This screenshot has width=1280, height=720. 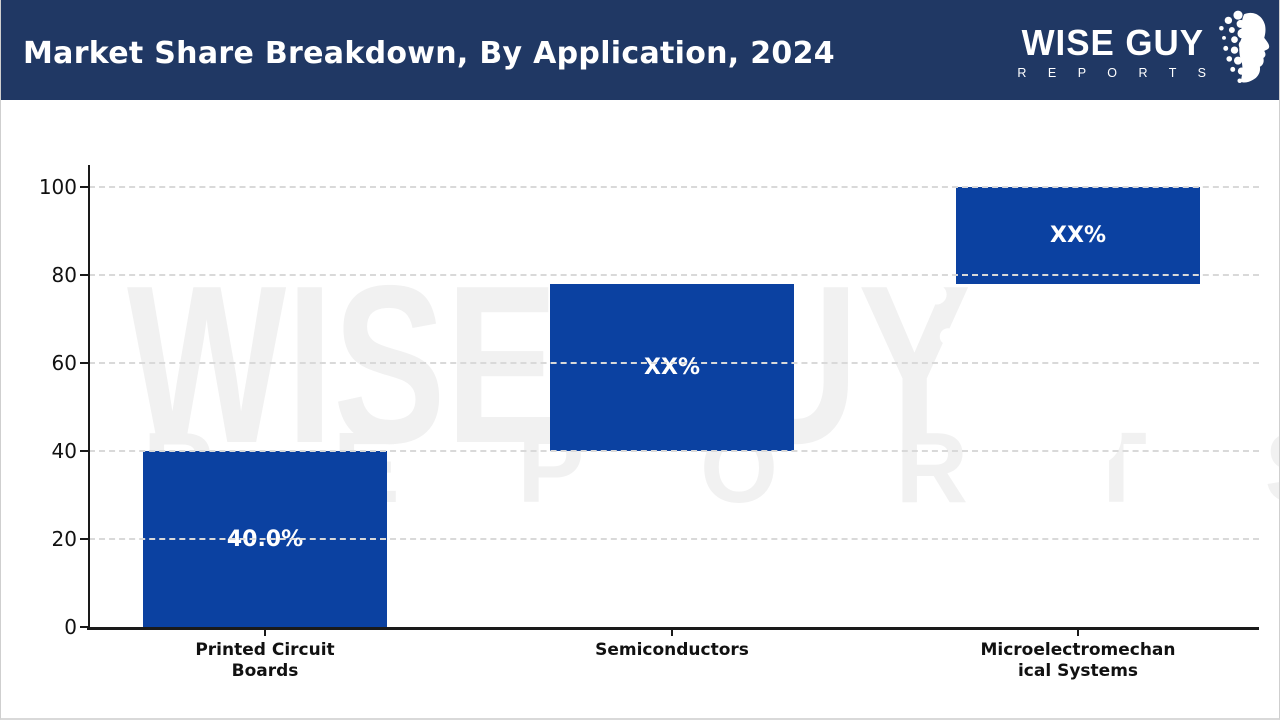 What do you see at coordinates (70, 627) in the screenshot?
I see `y-tick-label: 0` at bounding box center [70, 627].